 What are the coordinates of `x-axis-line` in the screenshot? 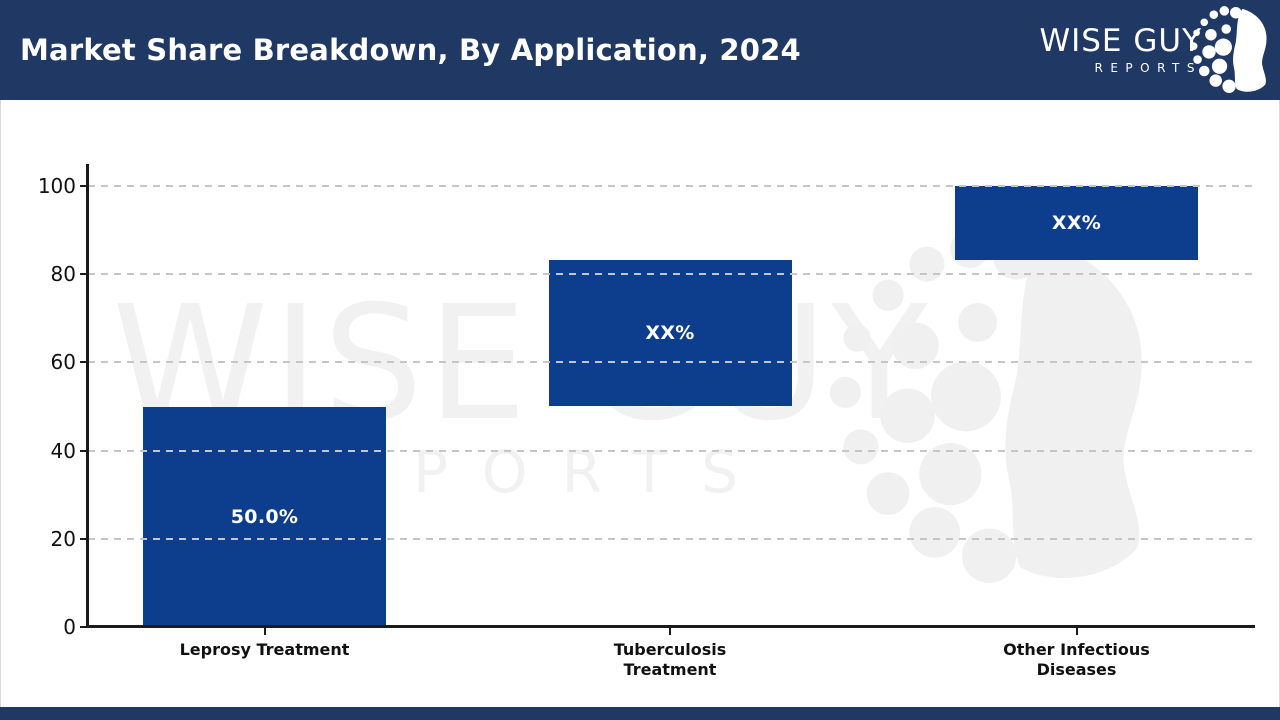 It's located at (670, 626).